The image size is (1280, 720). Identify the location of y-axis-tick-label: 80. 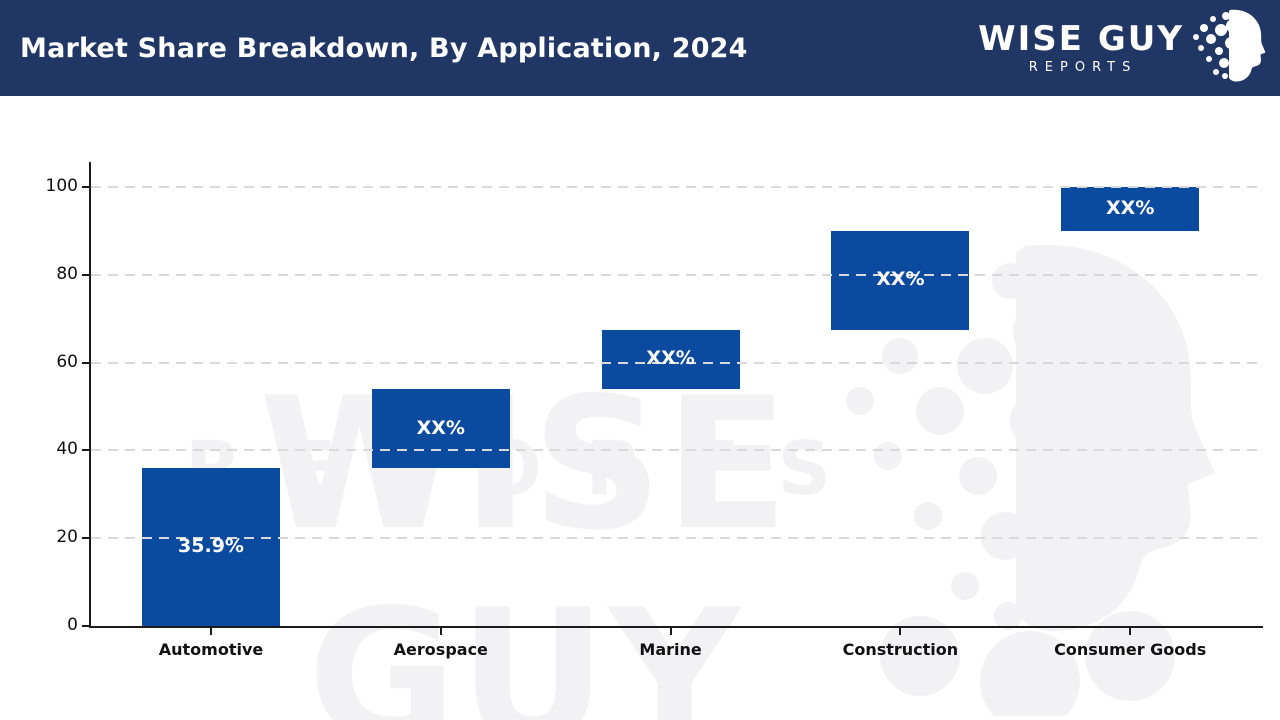
(67, 273).